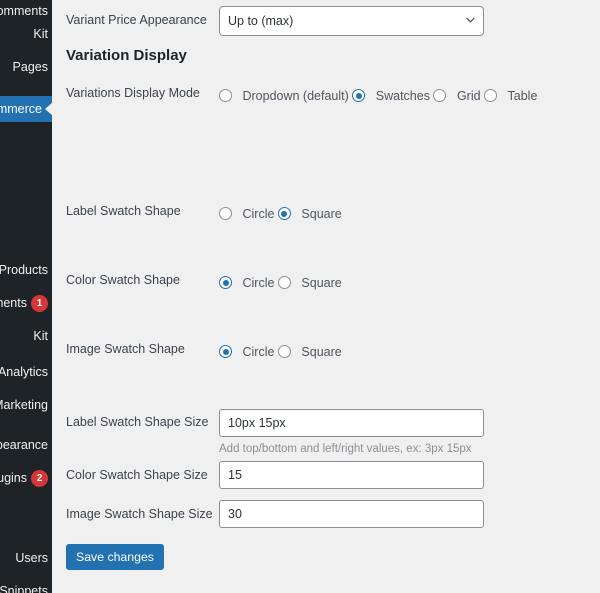  What do you see at coordinates (137, 422) in the screenshot?
I see `label-swatch-shape-size-label: Label Swatch Shape Size` at bounding box center [137, 422].